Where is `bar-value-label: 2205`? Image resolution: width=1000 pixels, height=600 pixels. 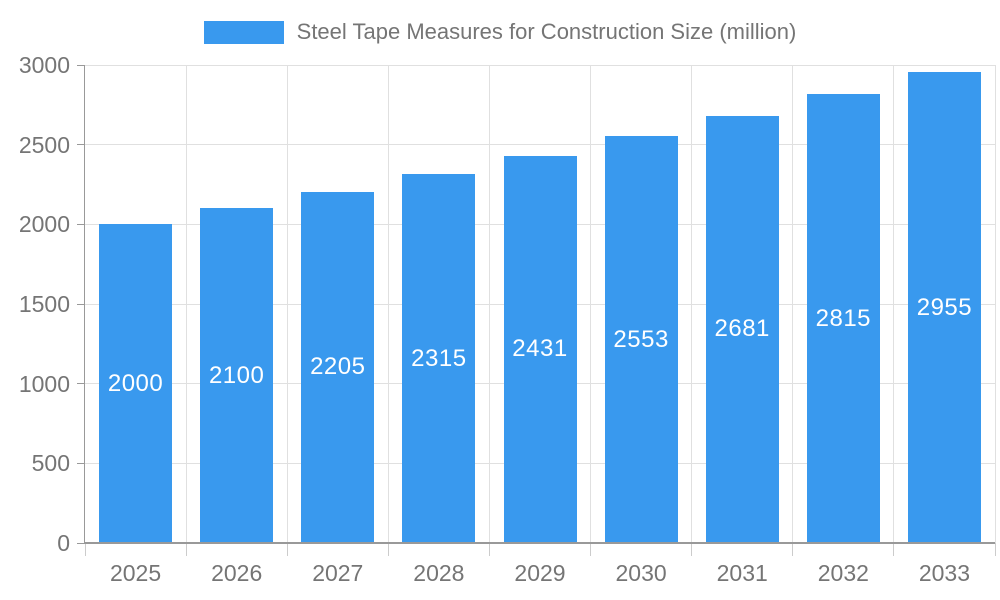 bar-value-label: 2205 is located at coordinates (338, 367).